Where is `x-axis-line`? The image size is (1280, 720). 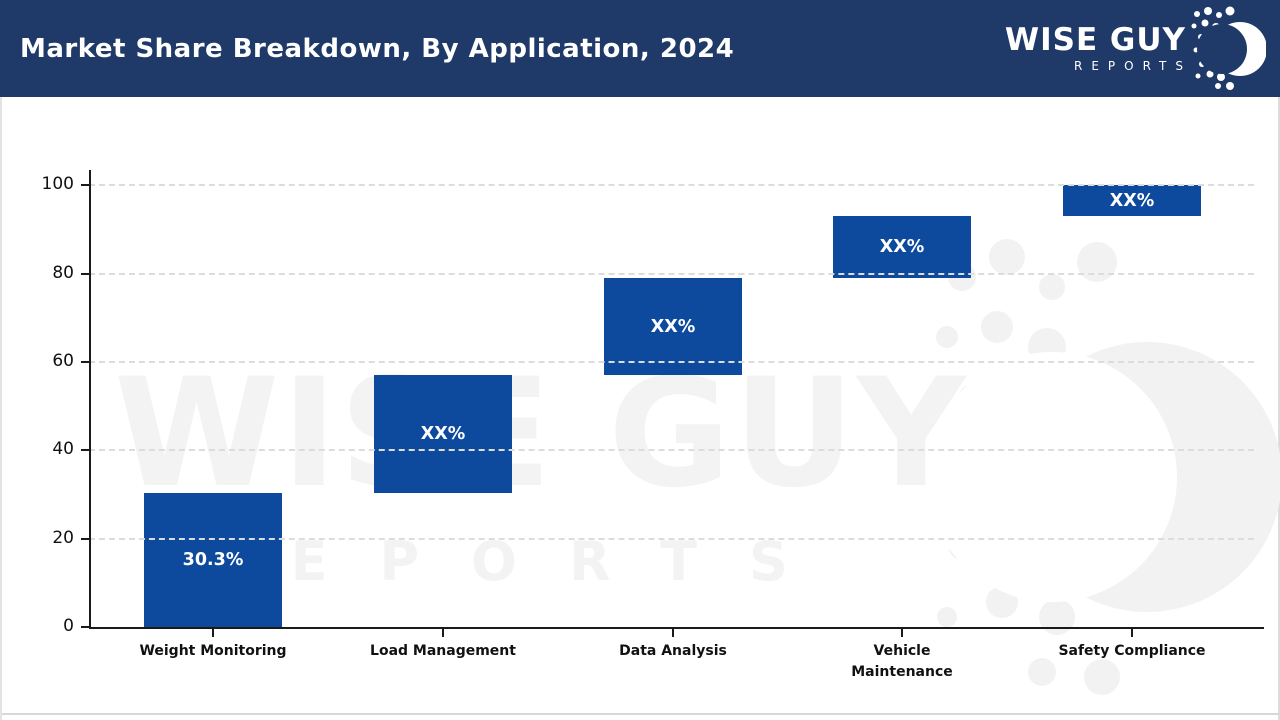 x-axis-line is located at coordinates (676, 628).